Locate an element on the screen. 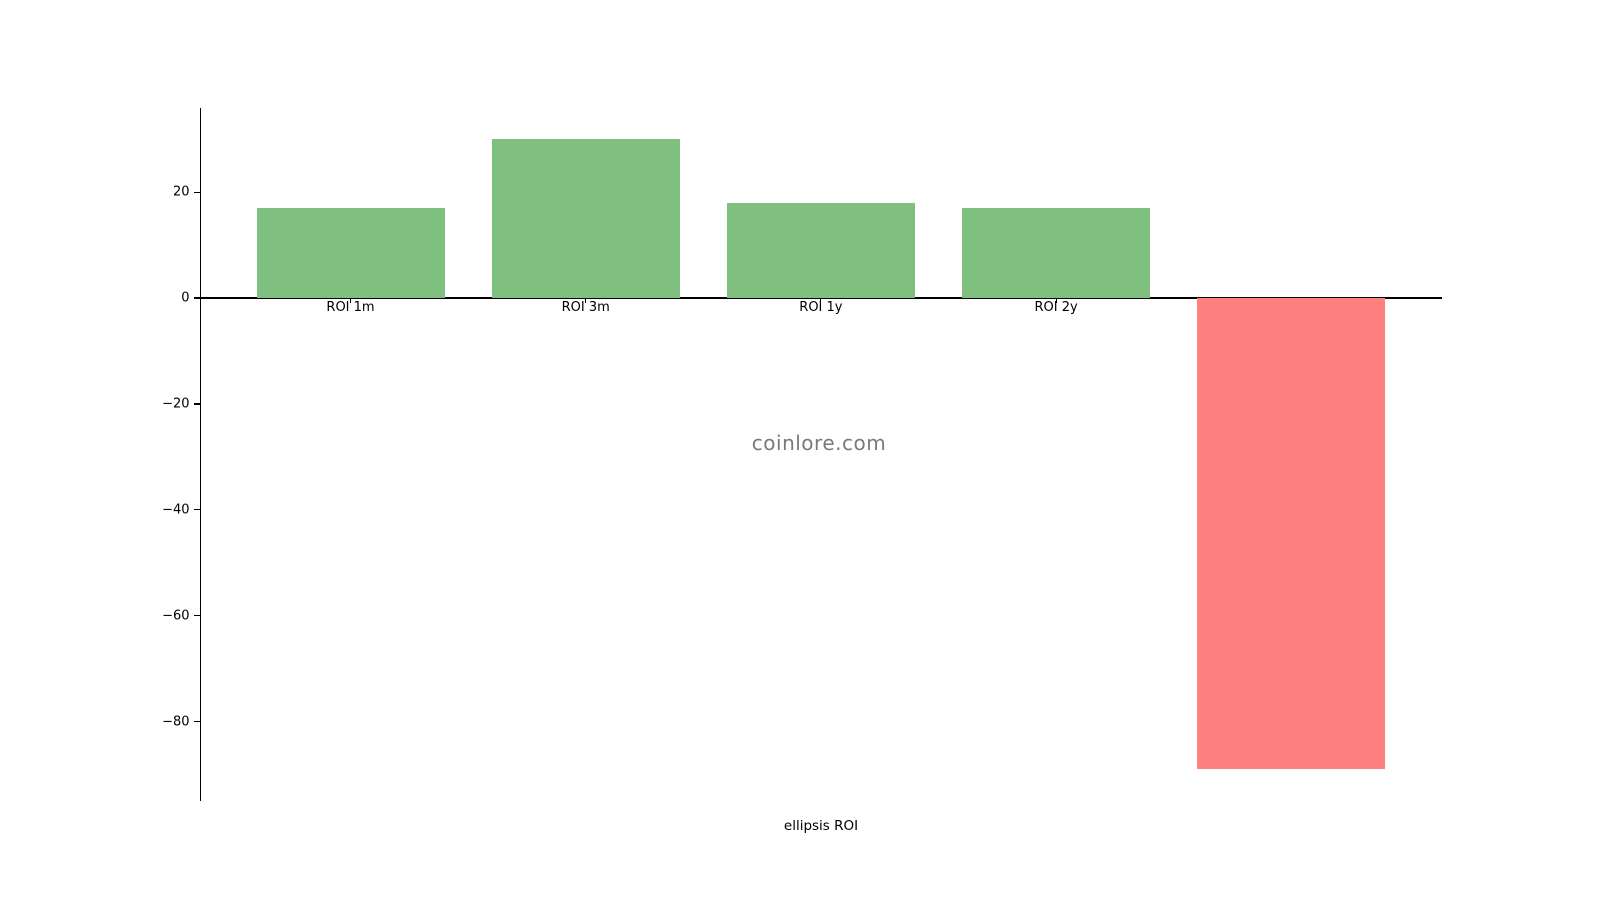 The width and height of the screenshot is (1600, 900). x-axis-title: ellipsis ROI is located at coordinates (821, 826).